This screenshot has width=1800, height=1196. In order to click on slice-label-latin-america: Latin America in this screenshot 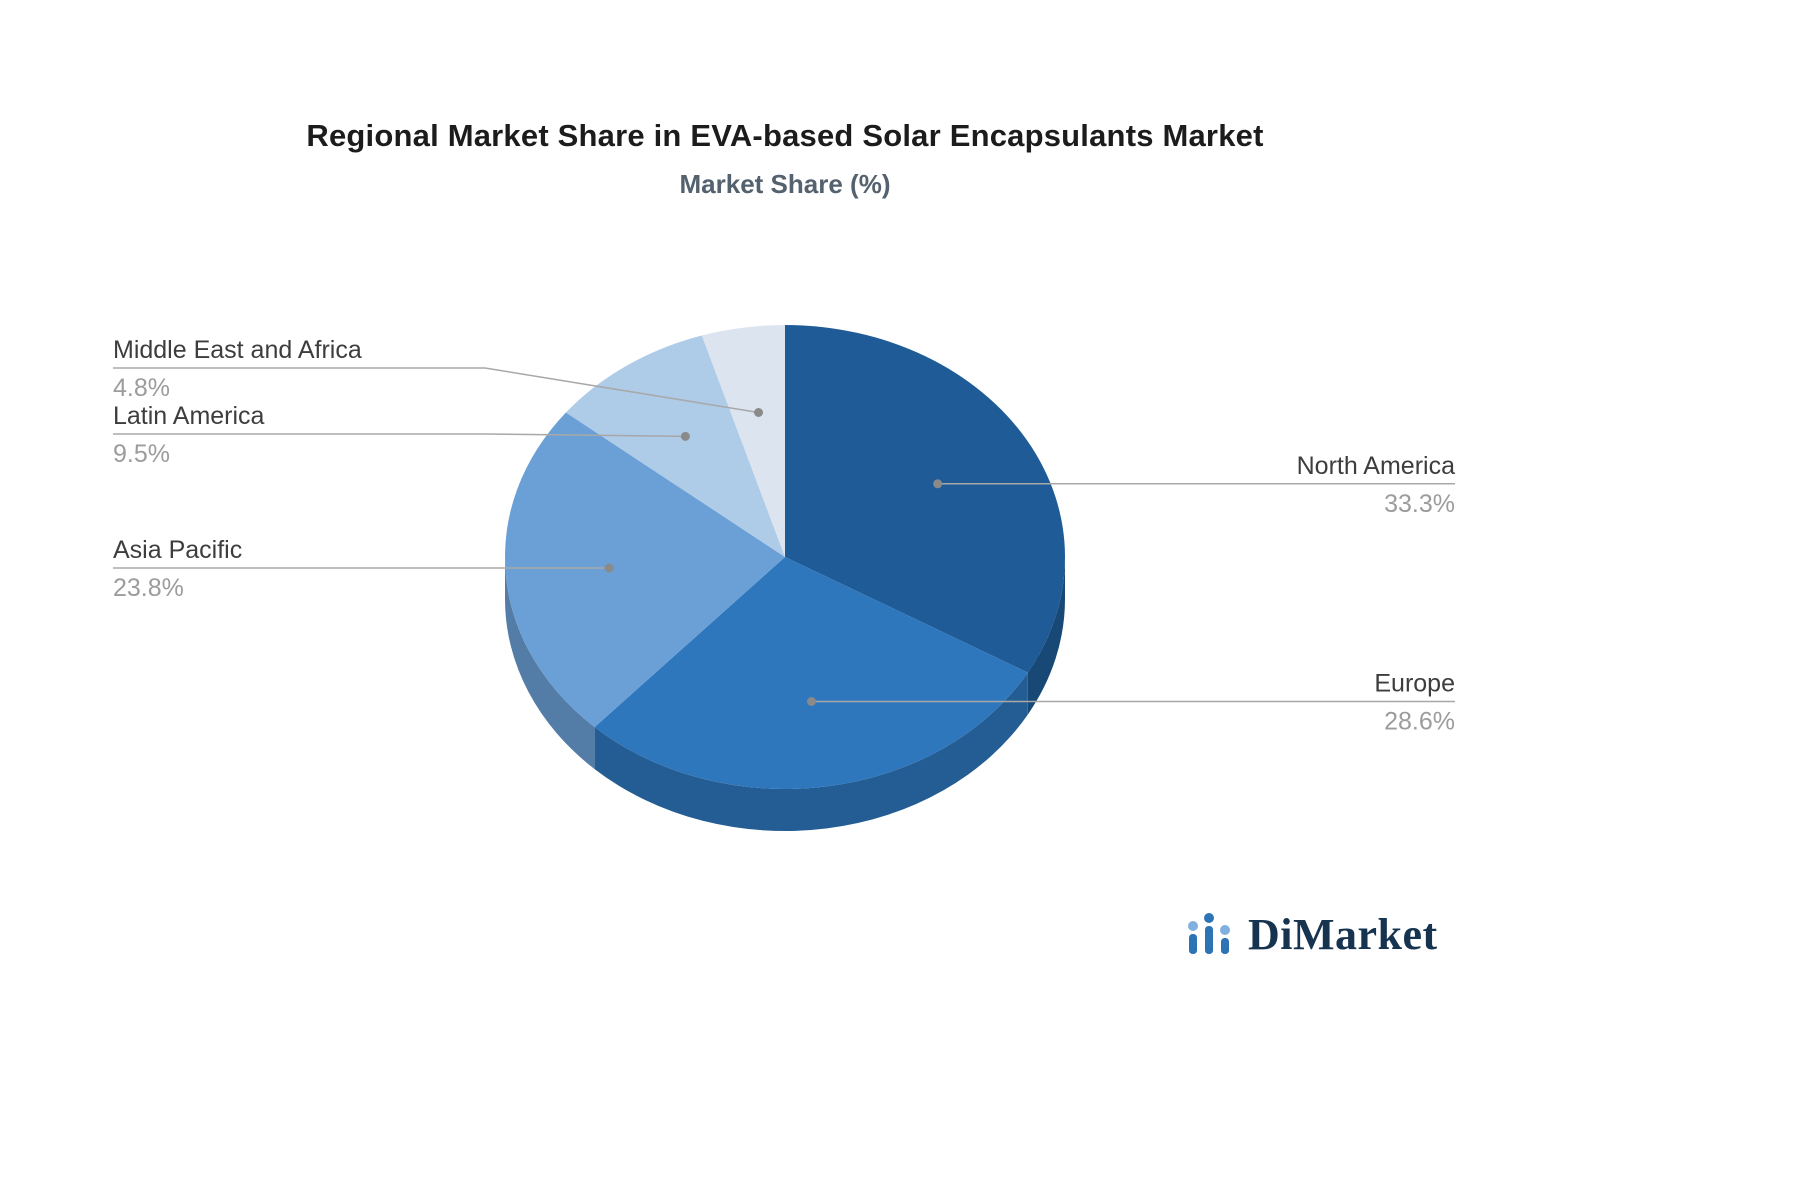, I will do `click(189, 416)`.